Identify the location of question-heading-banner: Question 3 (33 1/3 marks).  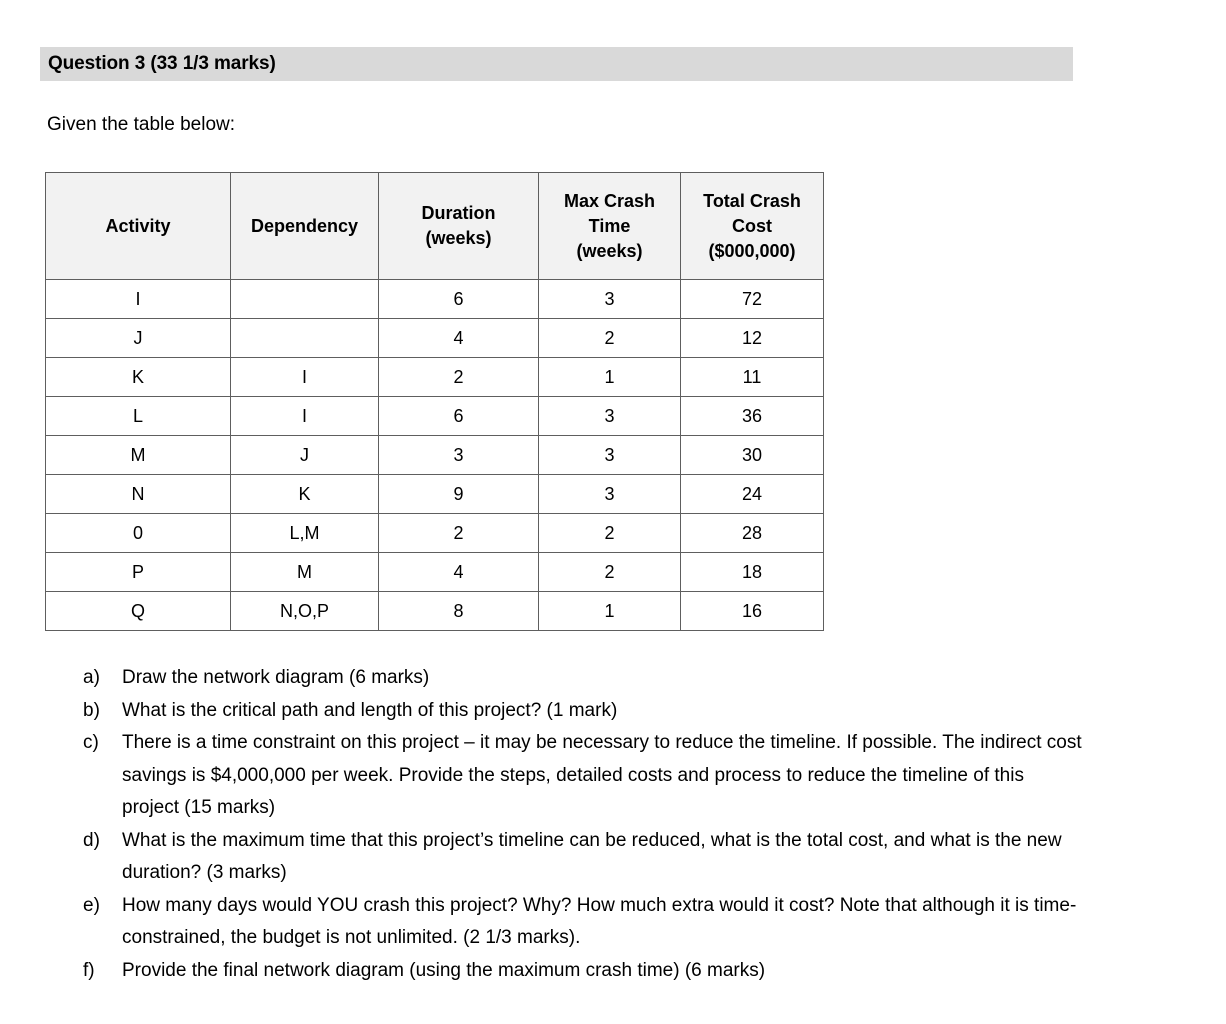
(556, 64).